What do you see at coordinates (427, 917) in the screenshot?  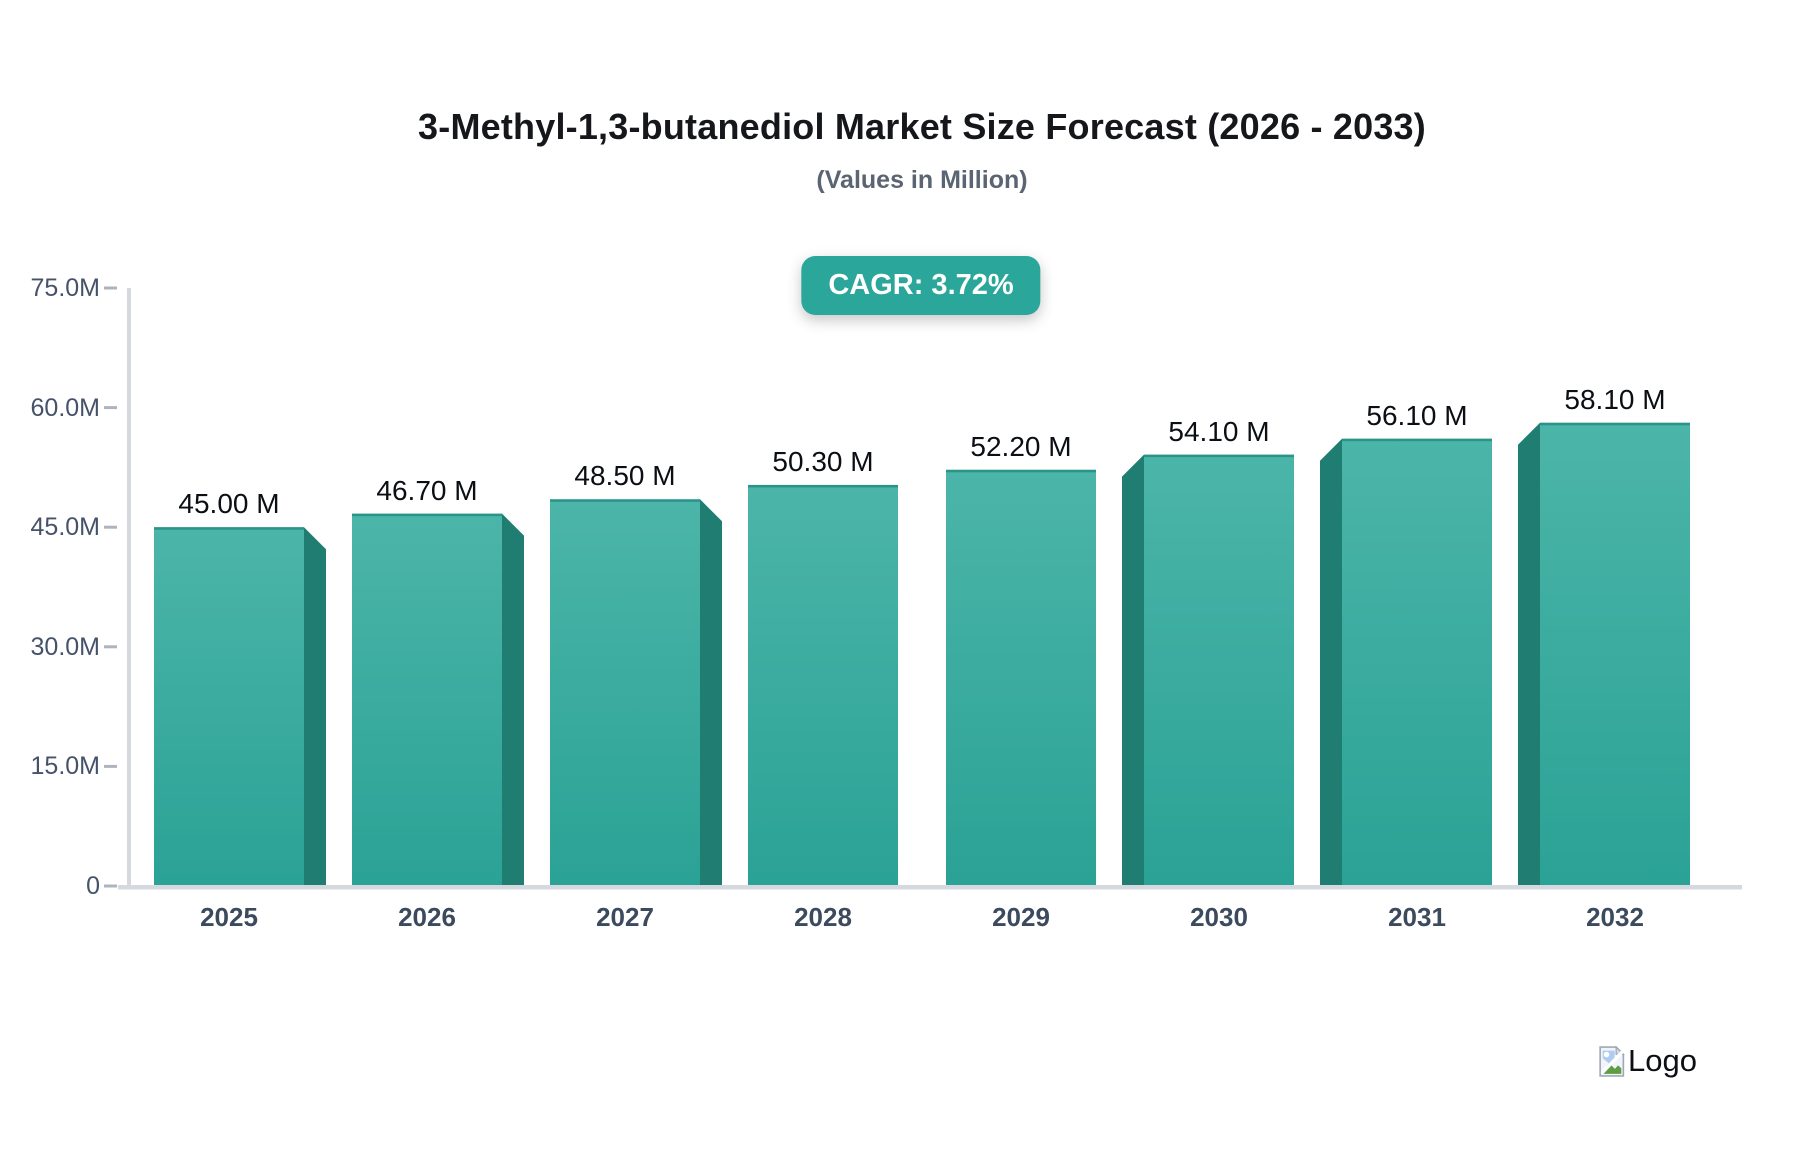 I see `x-axis-label: 2026` at bounding box center [427, 917].